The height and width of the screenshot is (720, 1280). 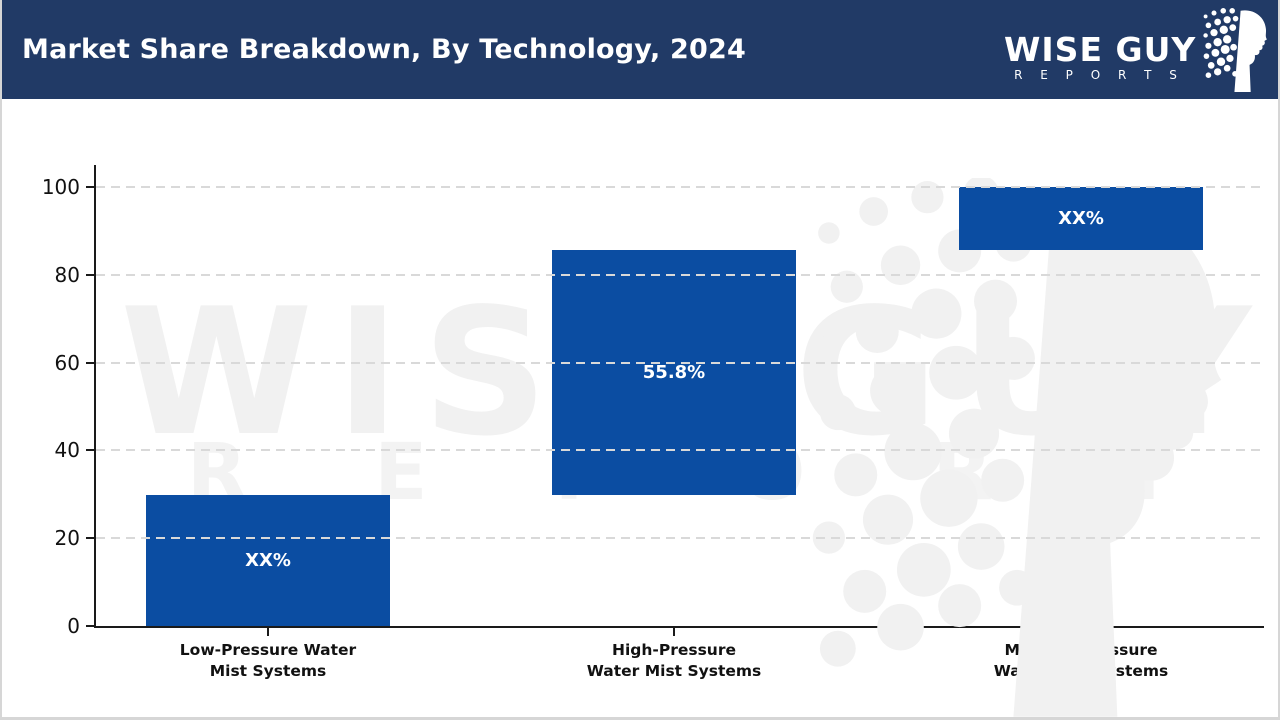 I want to click on bar-value-label: 55.8%, so click(x=674, y=373).